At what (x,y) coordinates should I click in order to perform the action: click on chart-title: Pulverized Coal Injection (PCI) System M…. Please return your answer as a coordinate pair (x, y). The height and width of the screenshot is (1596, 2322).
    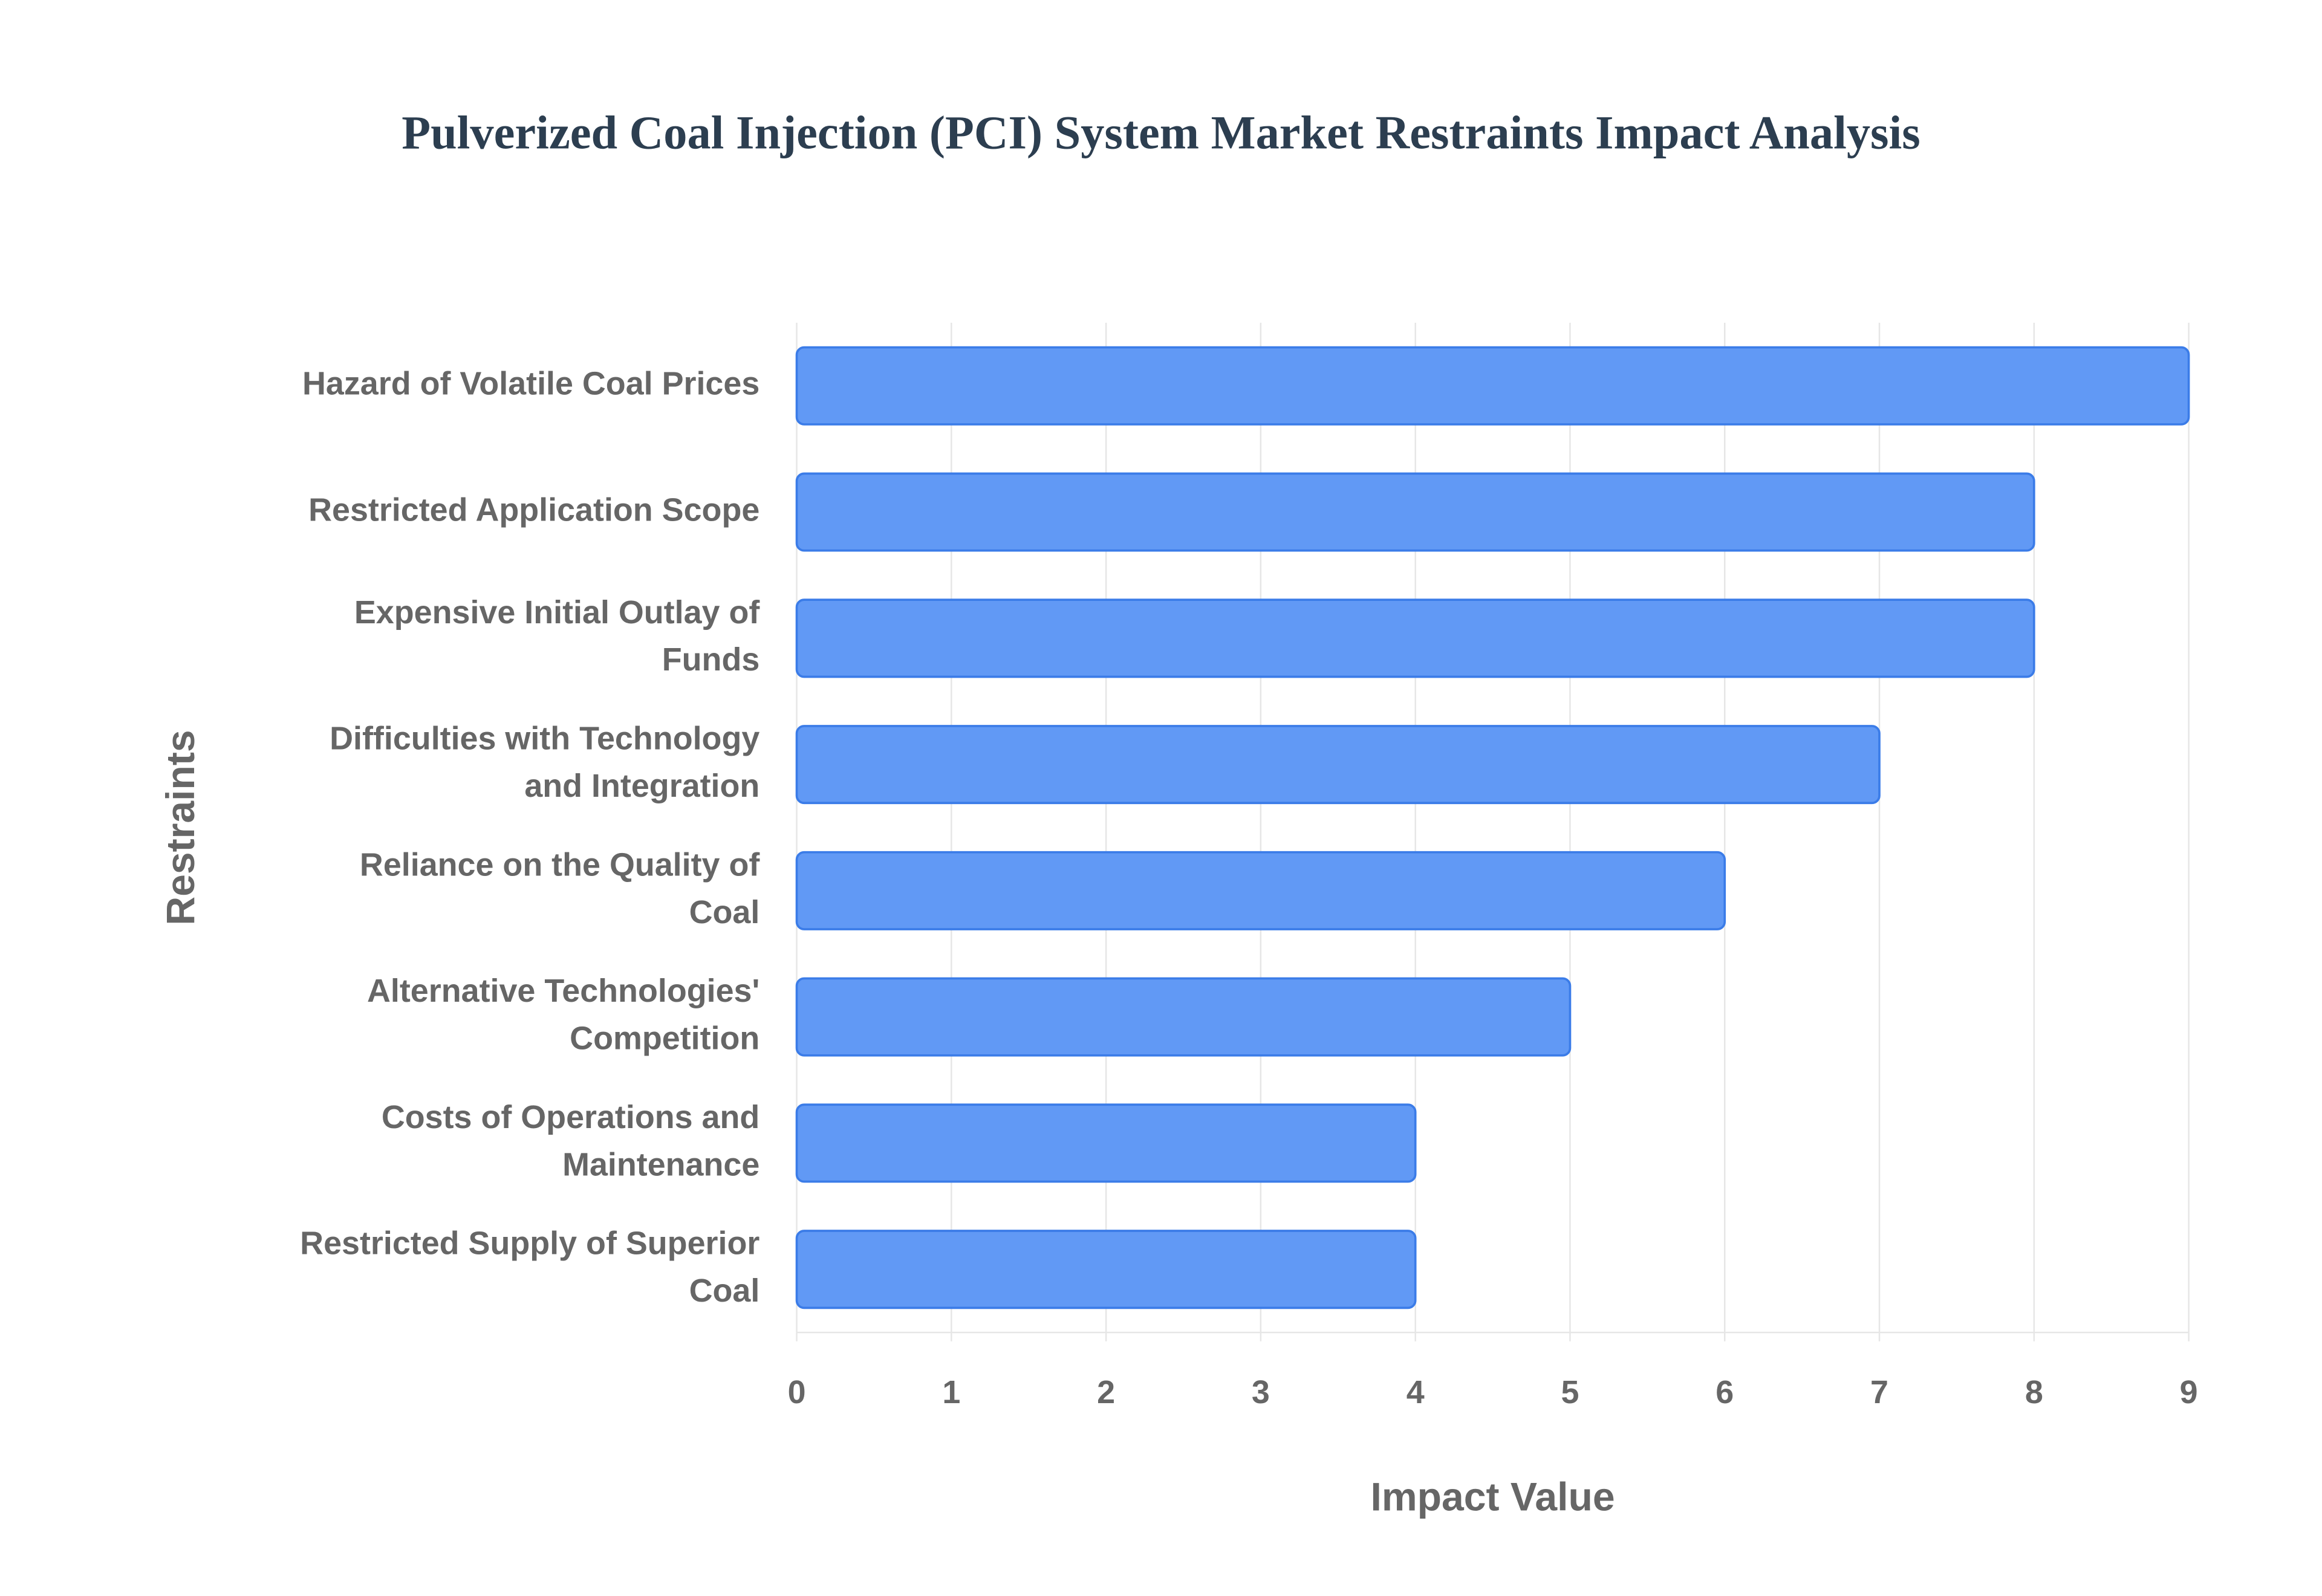
    Looking at the image, I should click on (1161, 132).